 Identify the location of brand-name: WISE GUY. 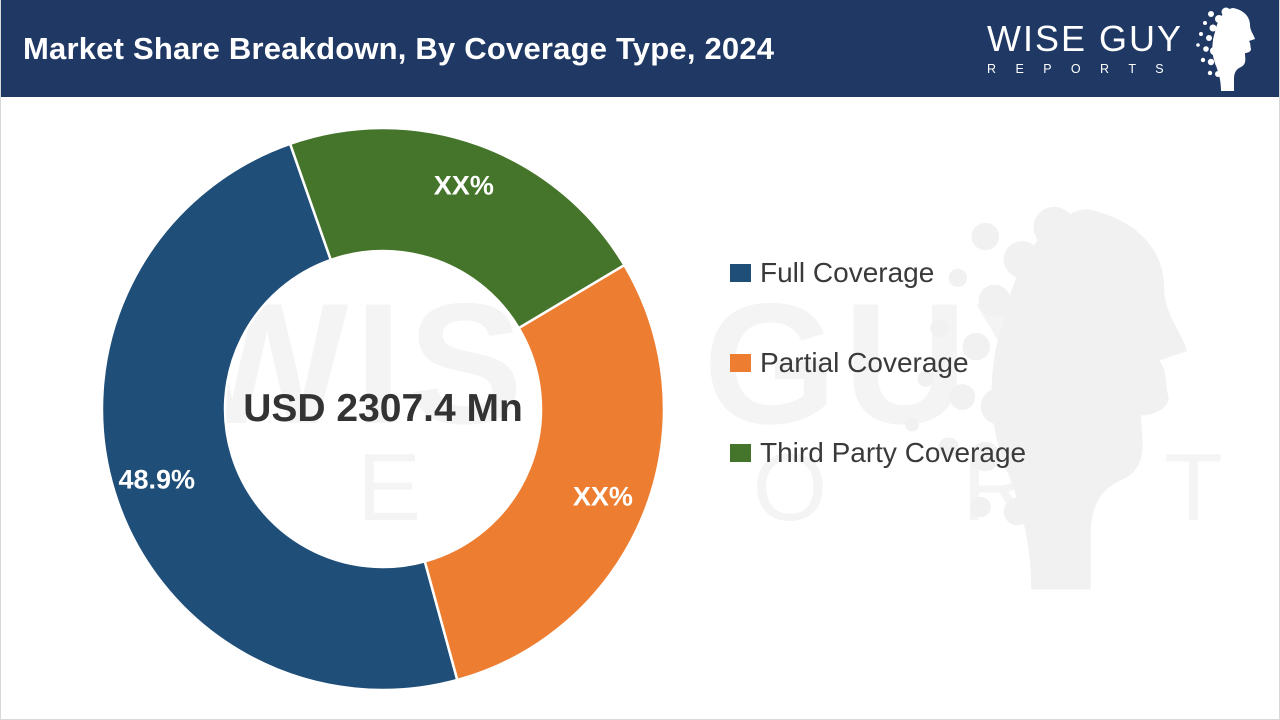
(1084, 38).